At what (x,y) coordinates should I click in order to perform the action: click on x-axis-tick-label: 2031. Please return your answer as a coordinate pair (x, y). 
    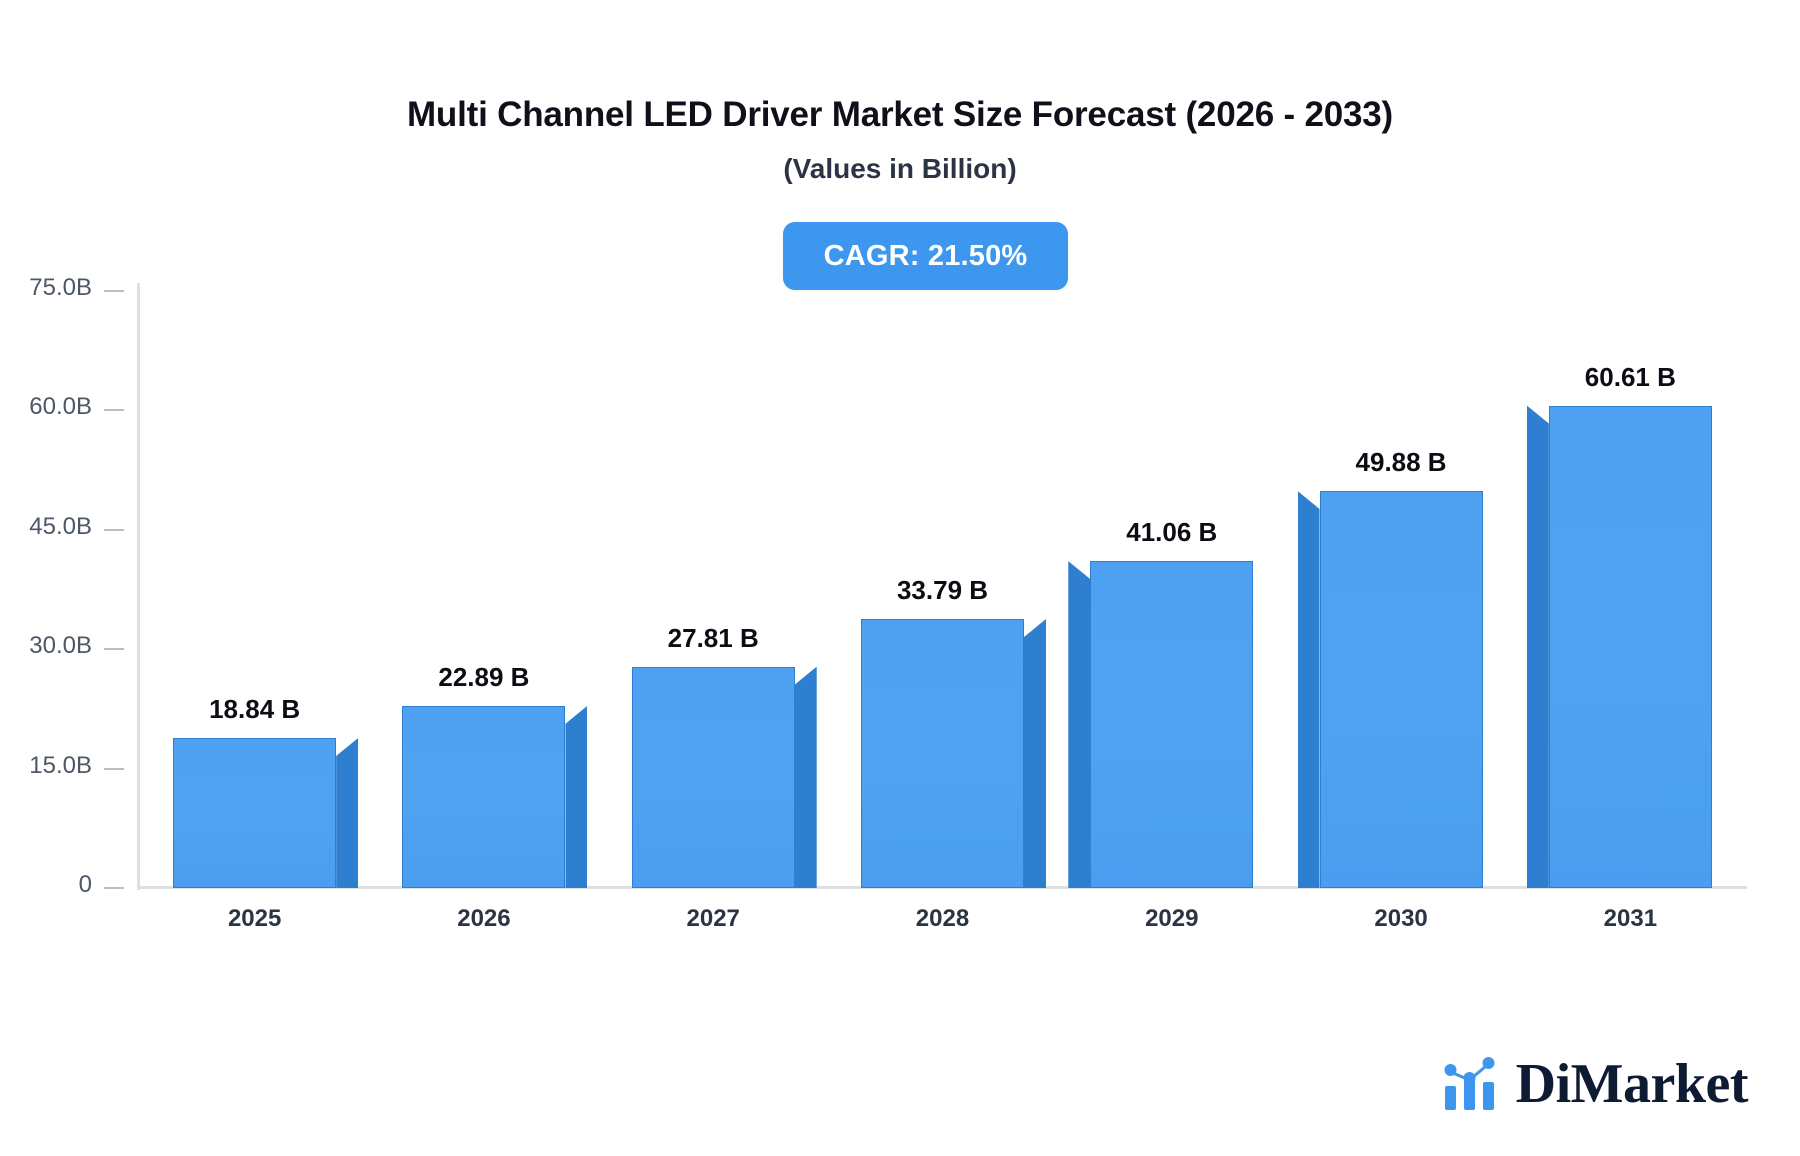
    Looking at the image, I should click on (1630, 918).